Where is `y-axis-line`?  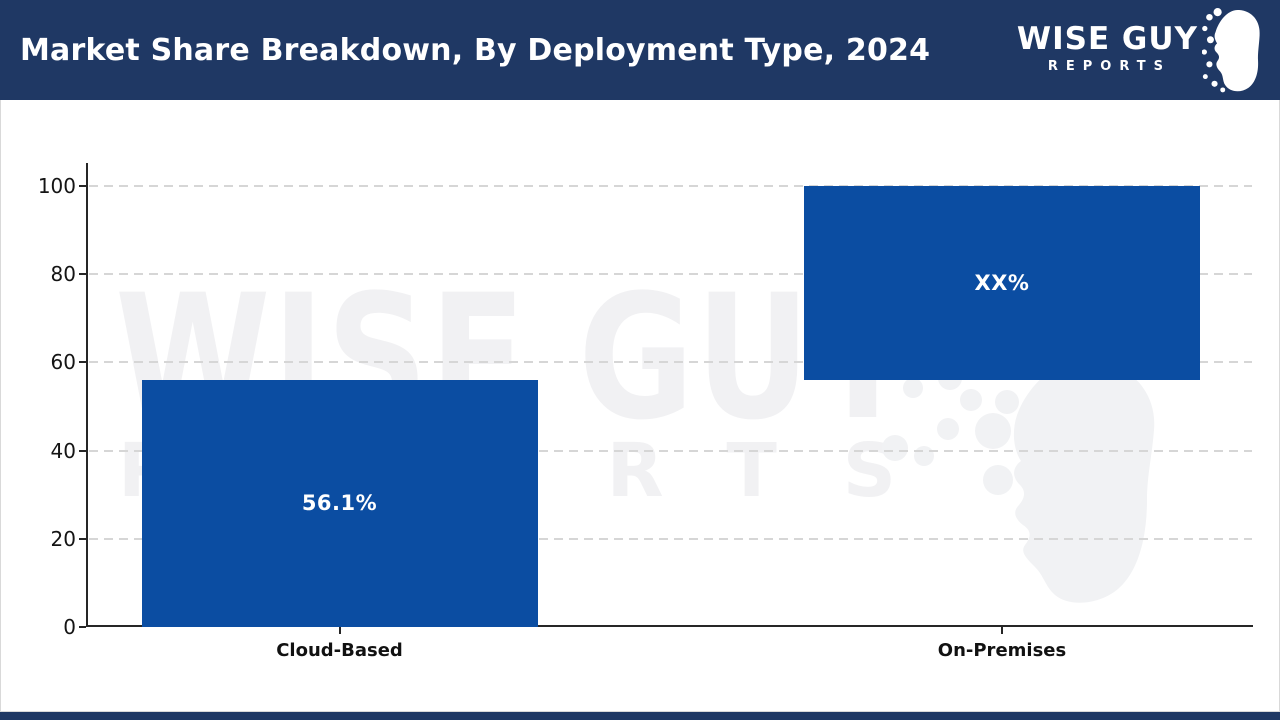
y-axis-line is located at coordinates (87, 395).